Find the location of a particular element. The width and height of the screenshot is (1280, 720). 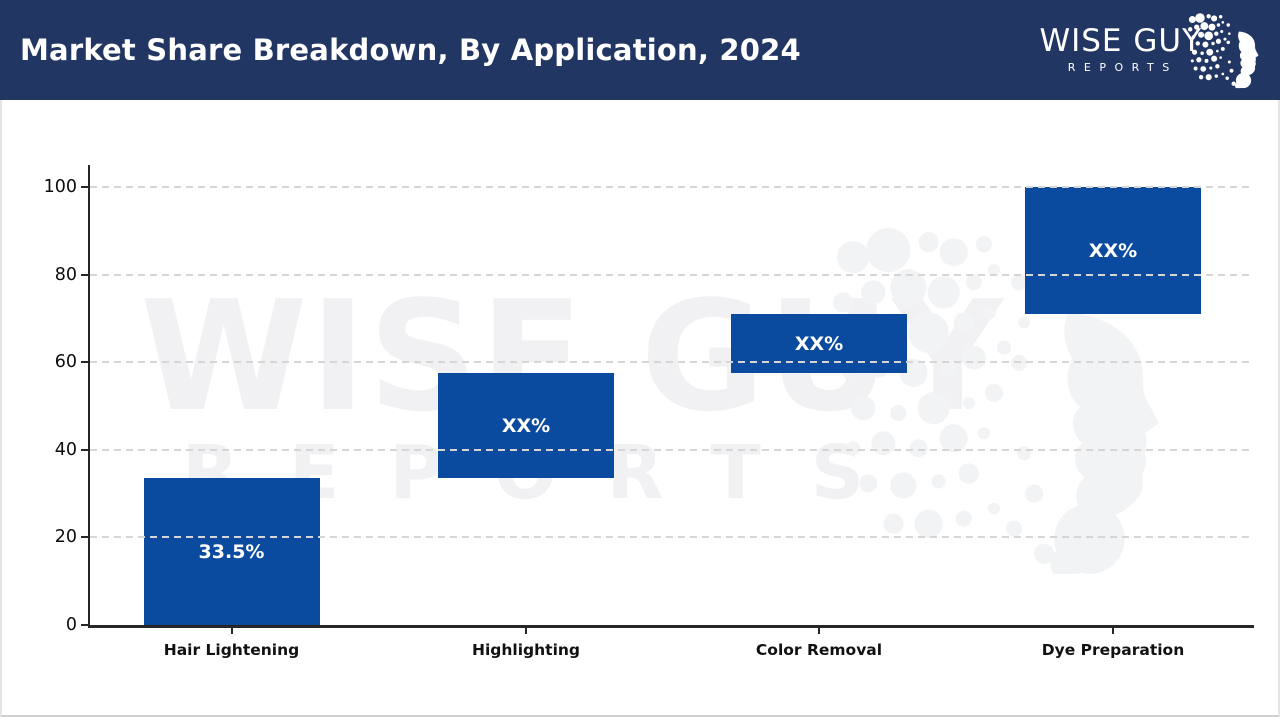

bar-highlighting is located at coordinates (526, 426).